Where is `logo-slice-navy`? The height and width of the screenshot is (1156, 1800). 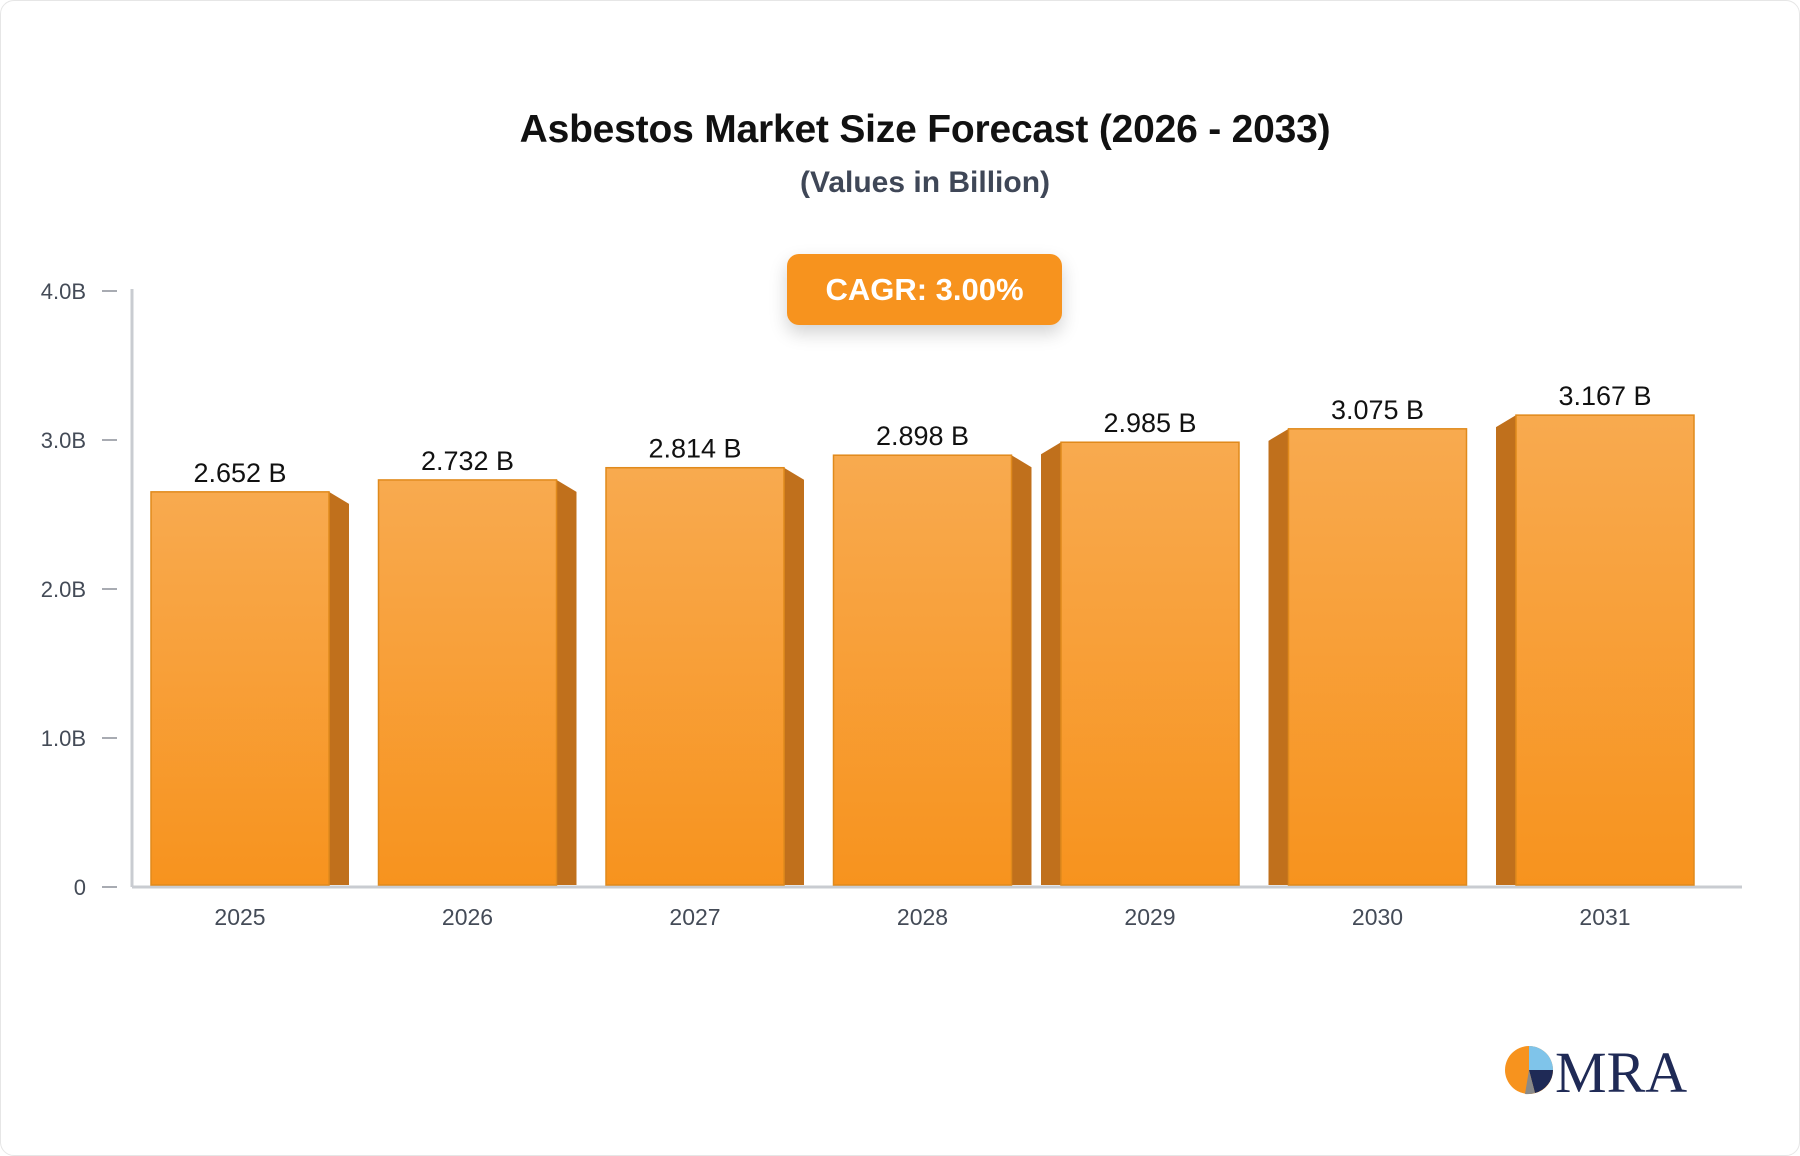 logo-slice-navy is located at coordinates (1541, 1081).